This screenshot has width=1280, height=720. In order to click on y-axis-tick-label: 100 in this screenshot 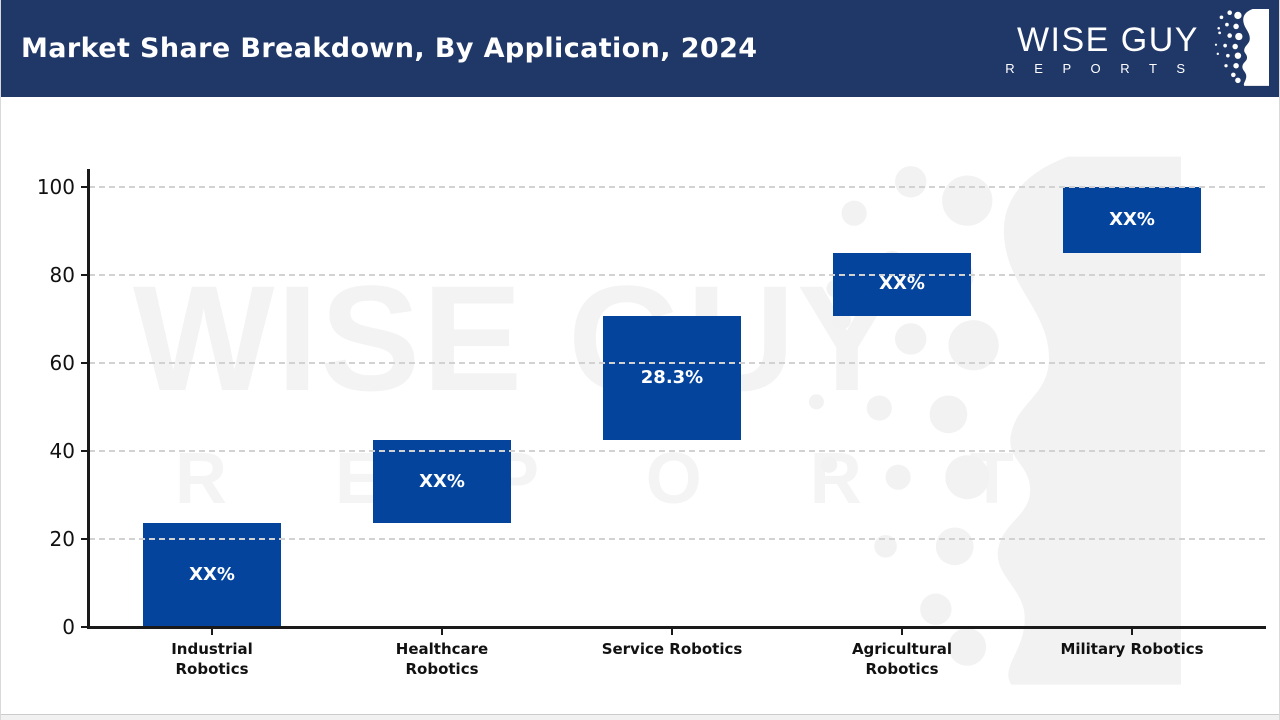, I will do `click(55, 187)`.